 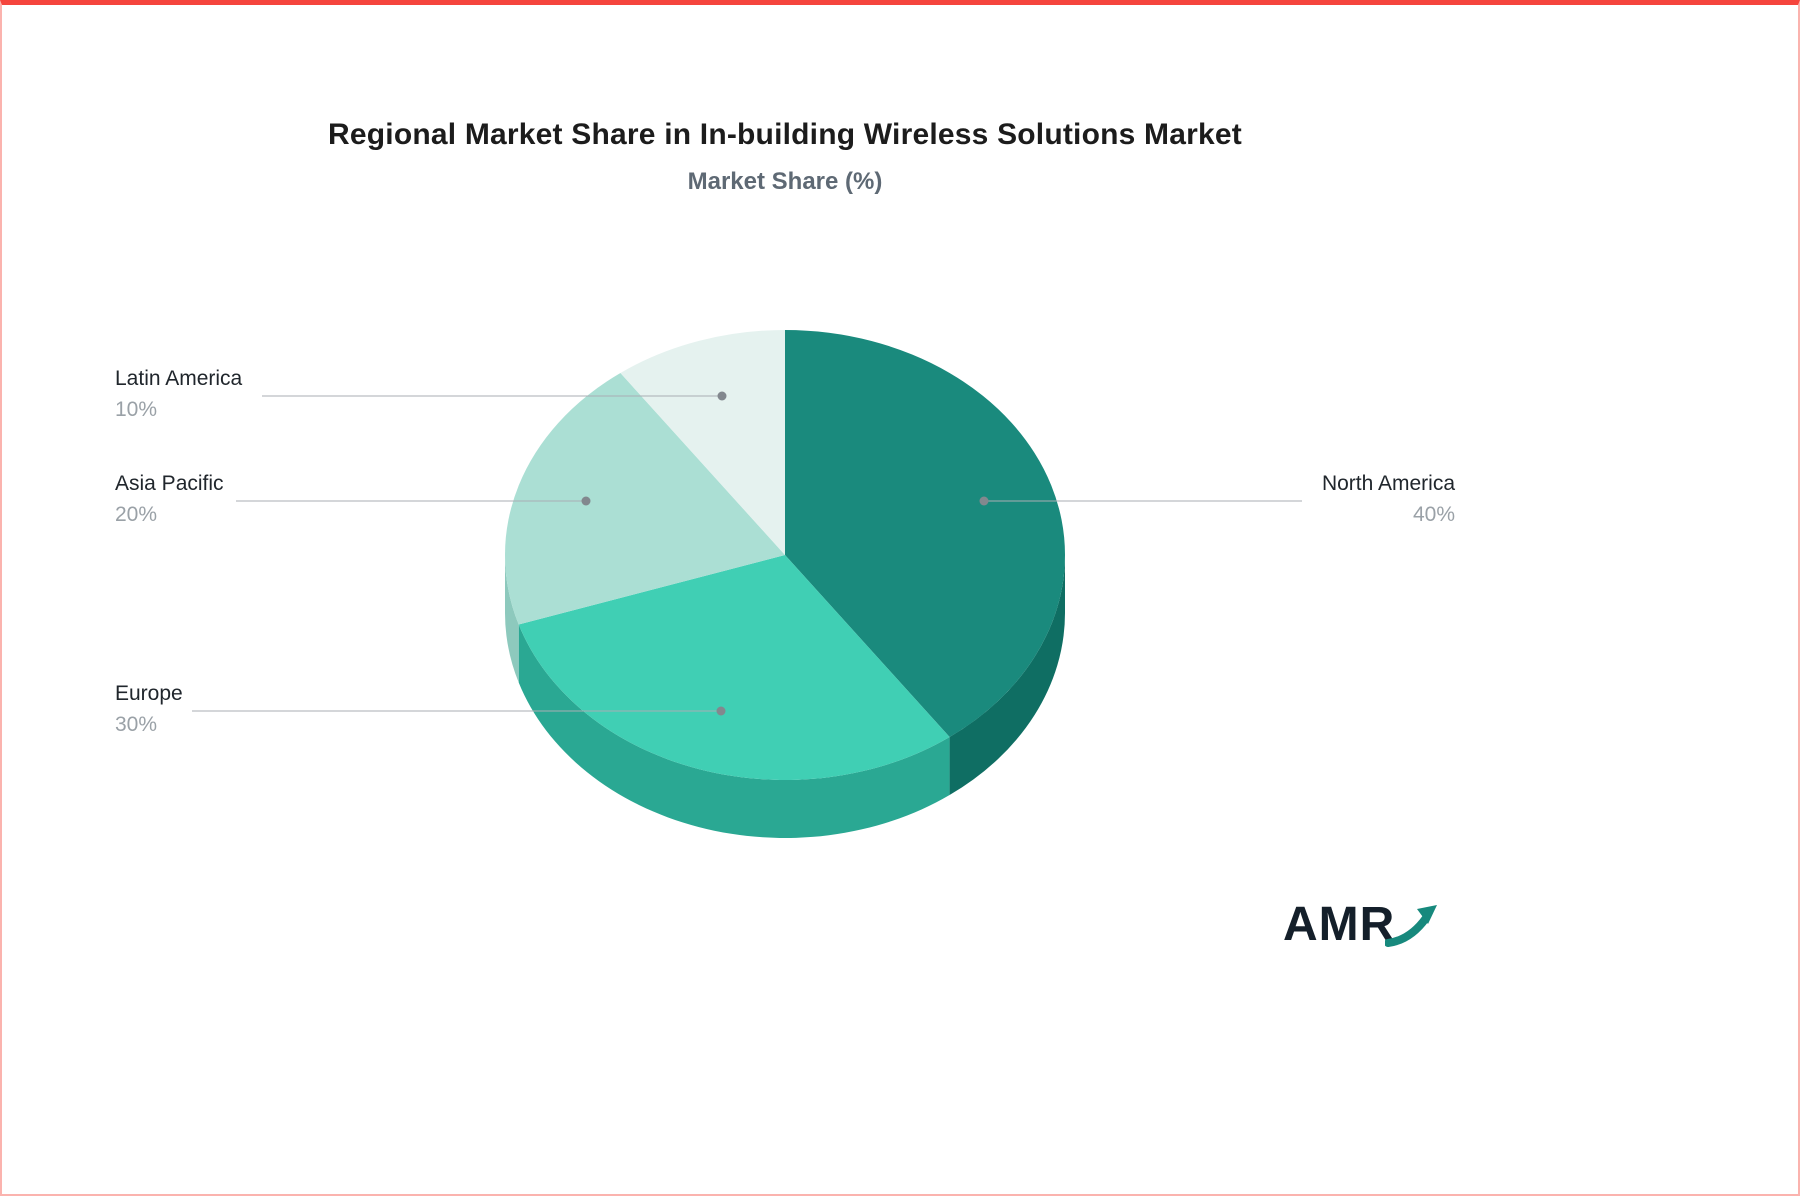 I want to click on slice-label-europe: Europe 30%, so click(x=149, y=709).